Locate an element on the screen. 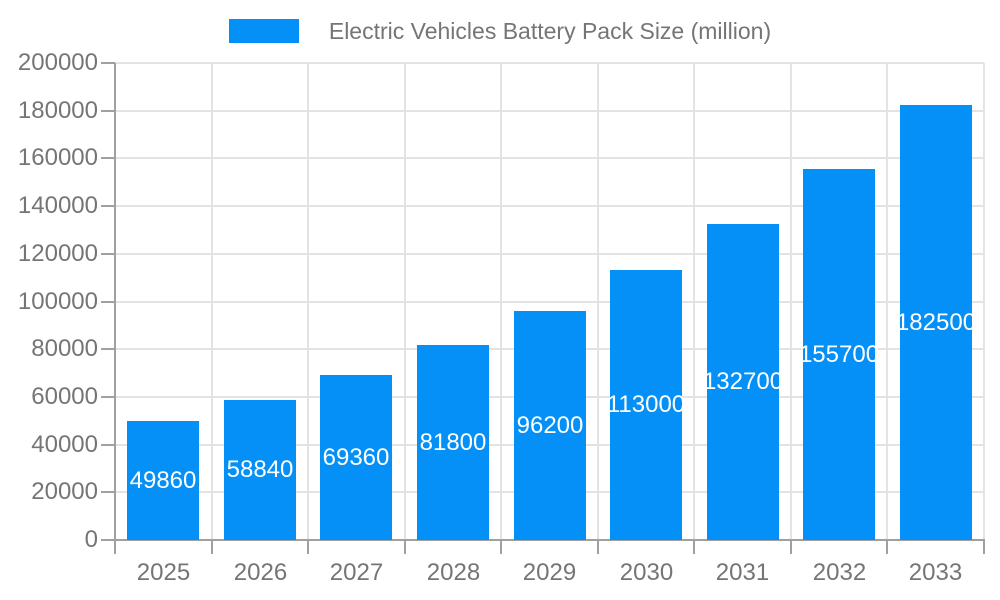 The height and width of the screenshot is (600, 1000). x-axis-tick-label: 2033 is located at coordinates (935, 572).